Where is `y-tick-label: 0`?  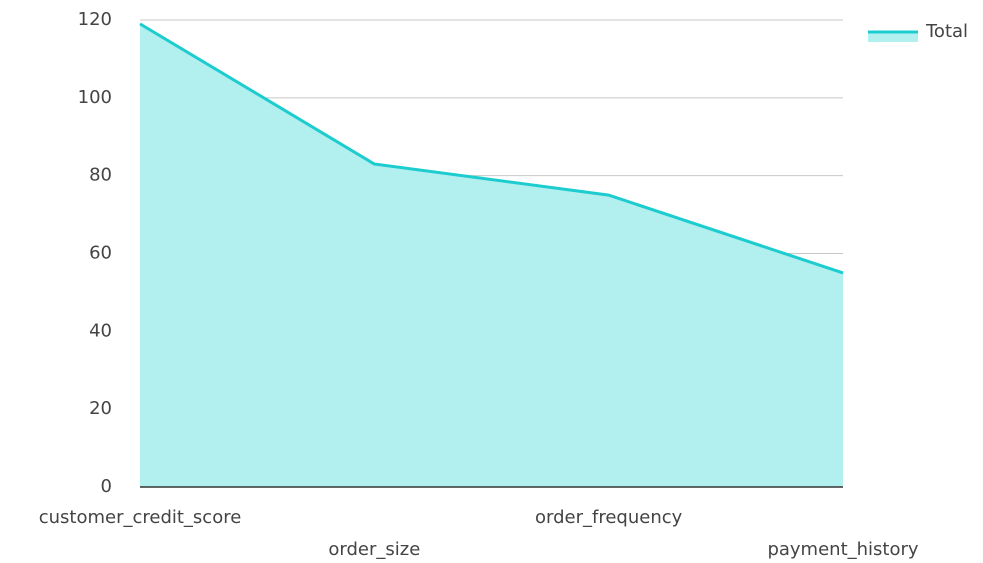
y-tick-label: 0 is located at coordinates (106, 486).